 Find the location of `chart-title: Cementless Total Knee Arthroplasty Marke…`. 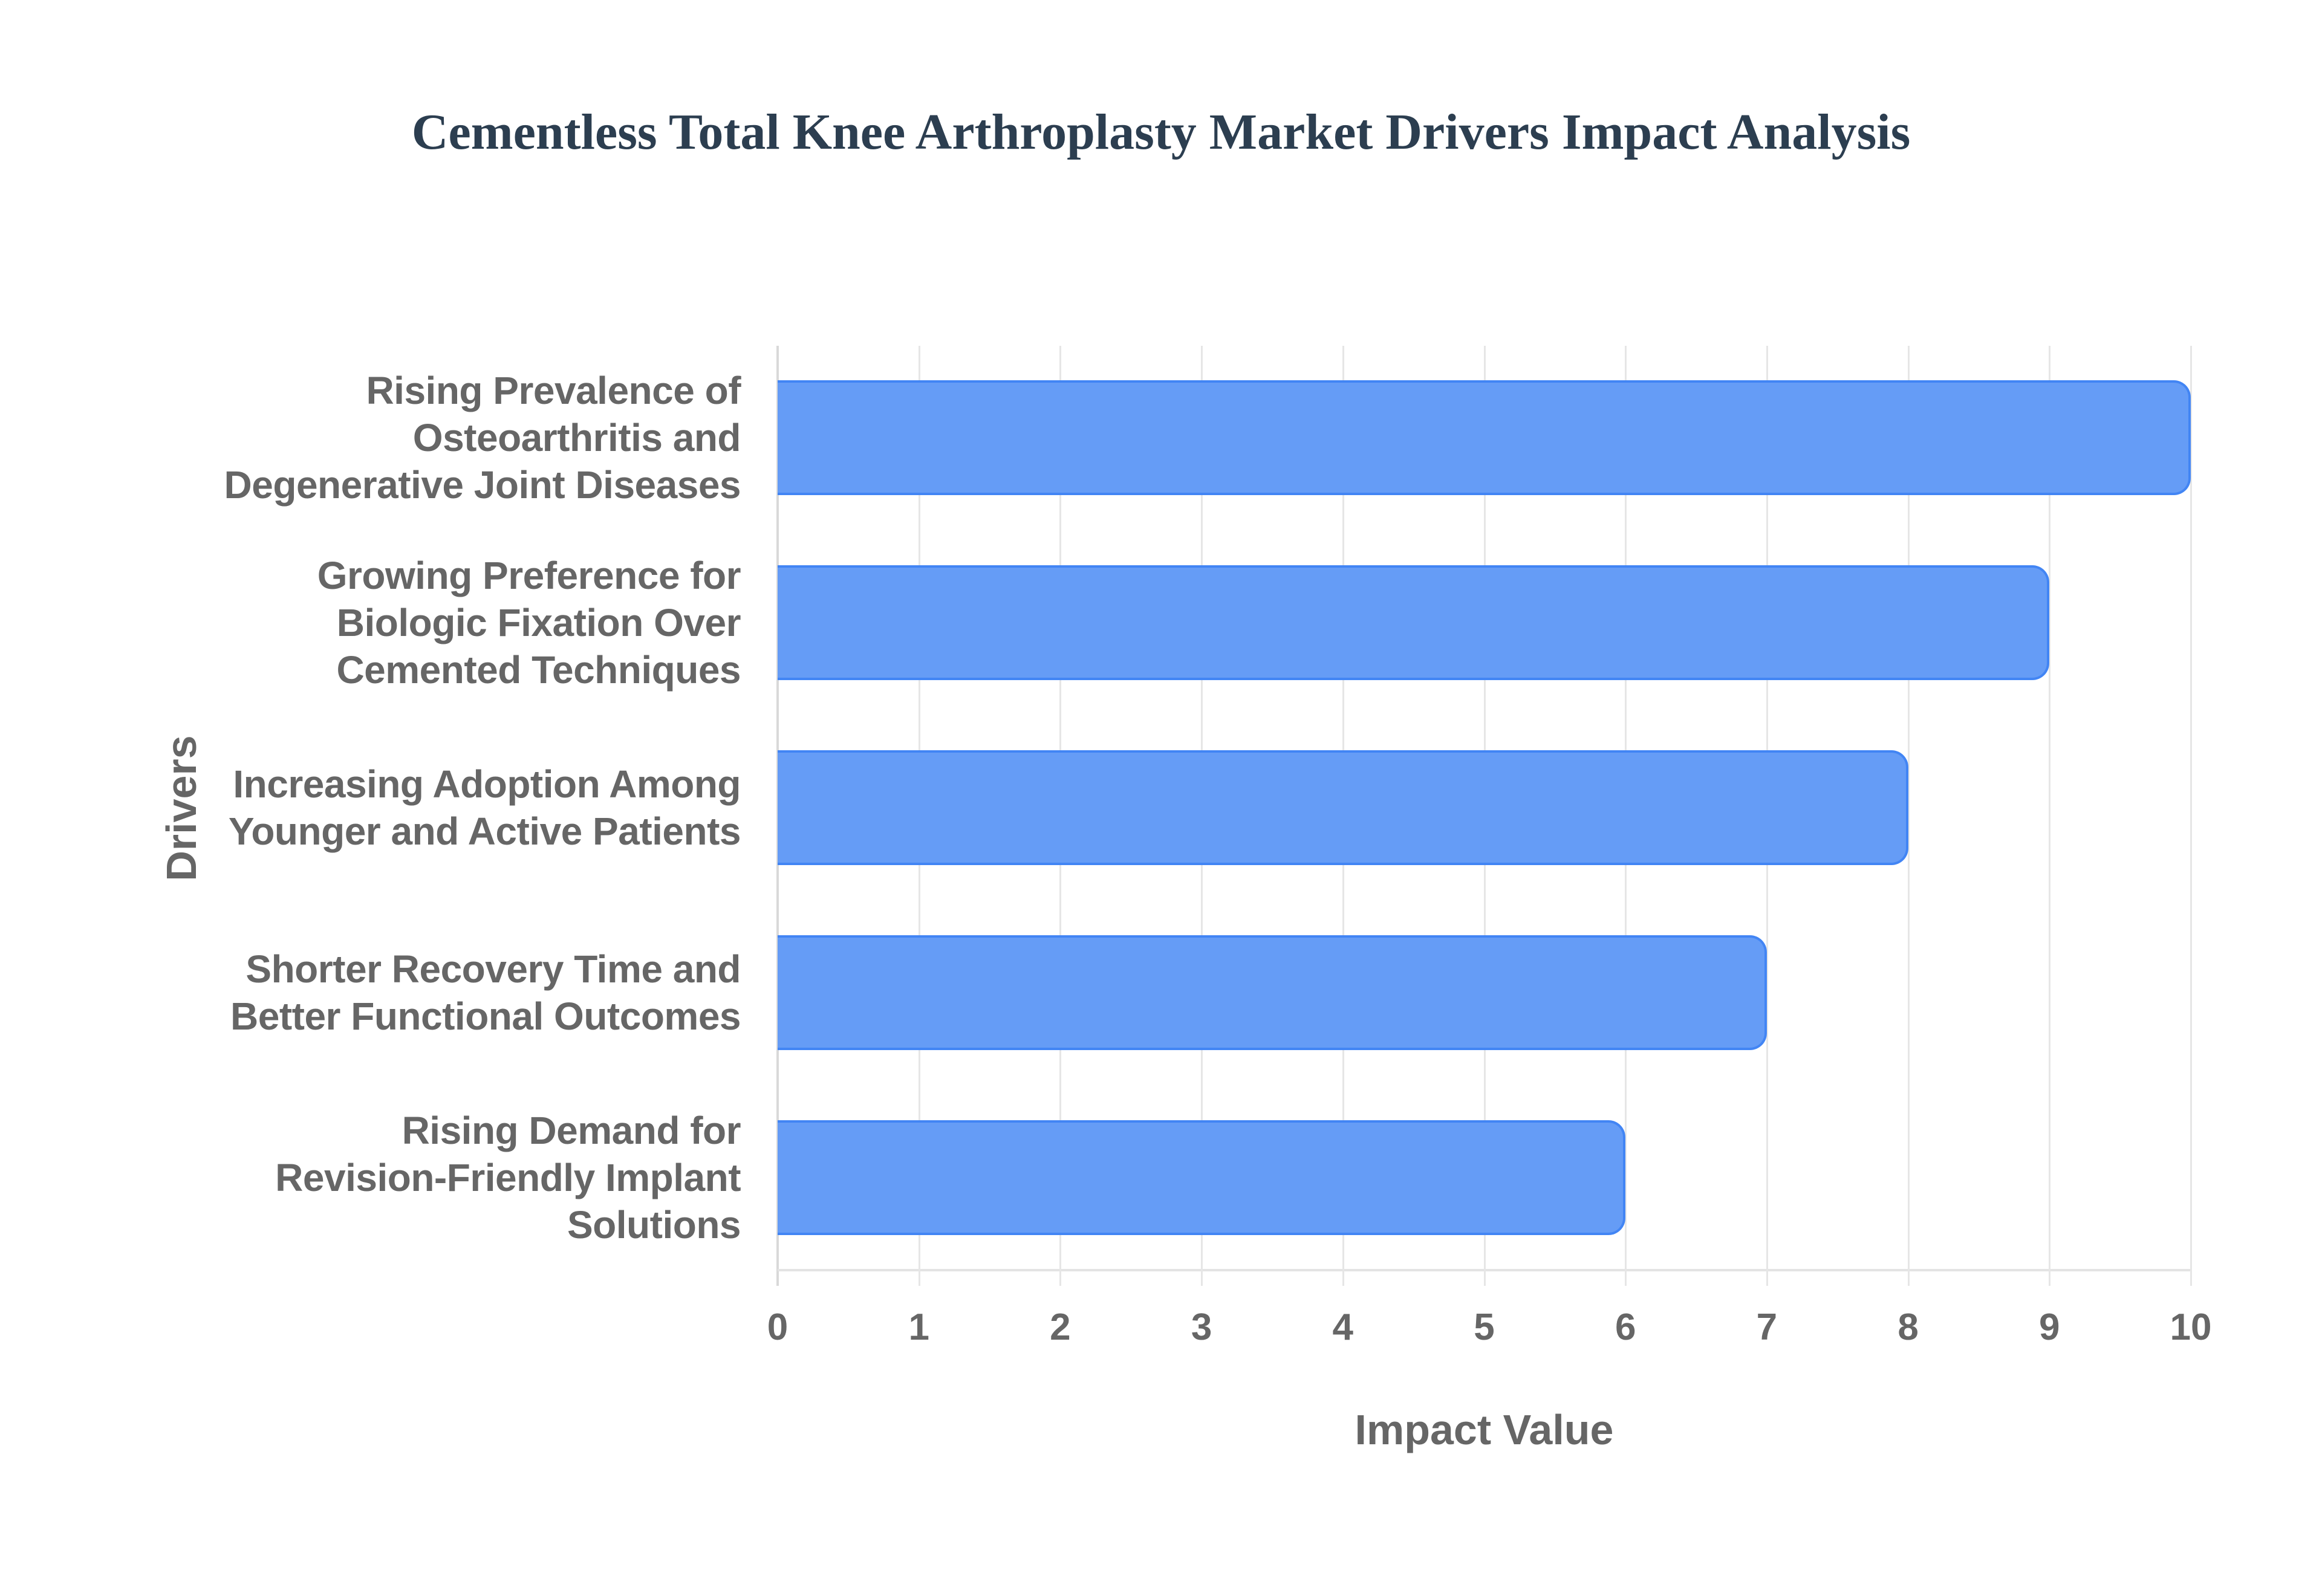

chart-title: Cementless Total Knee Arthroplasty Marke… is located at coordinates (1161, 132).